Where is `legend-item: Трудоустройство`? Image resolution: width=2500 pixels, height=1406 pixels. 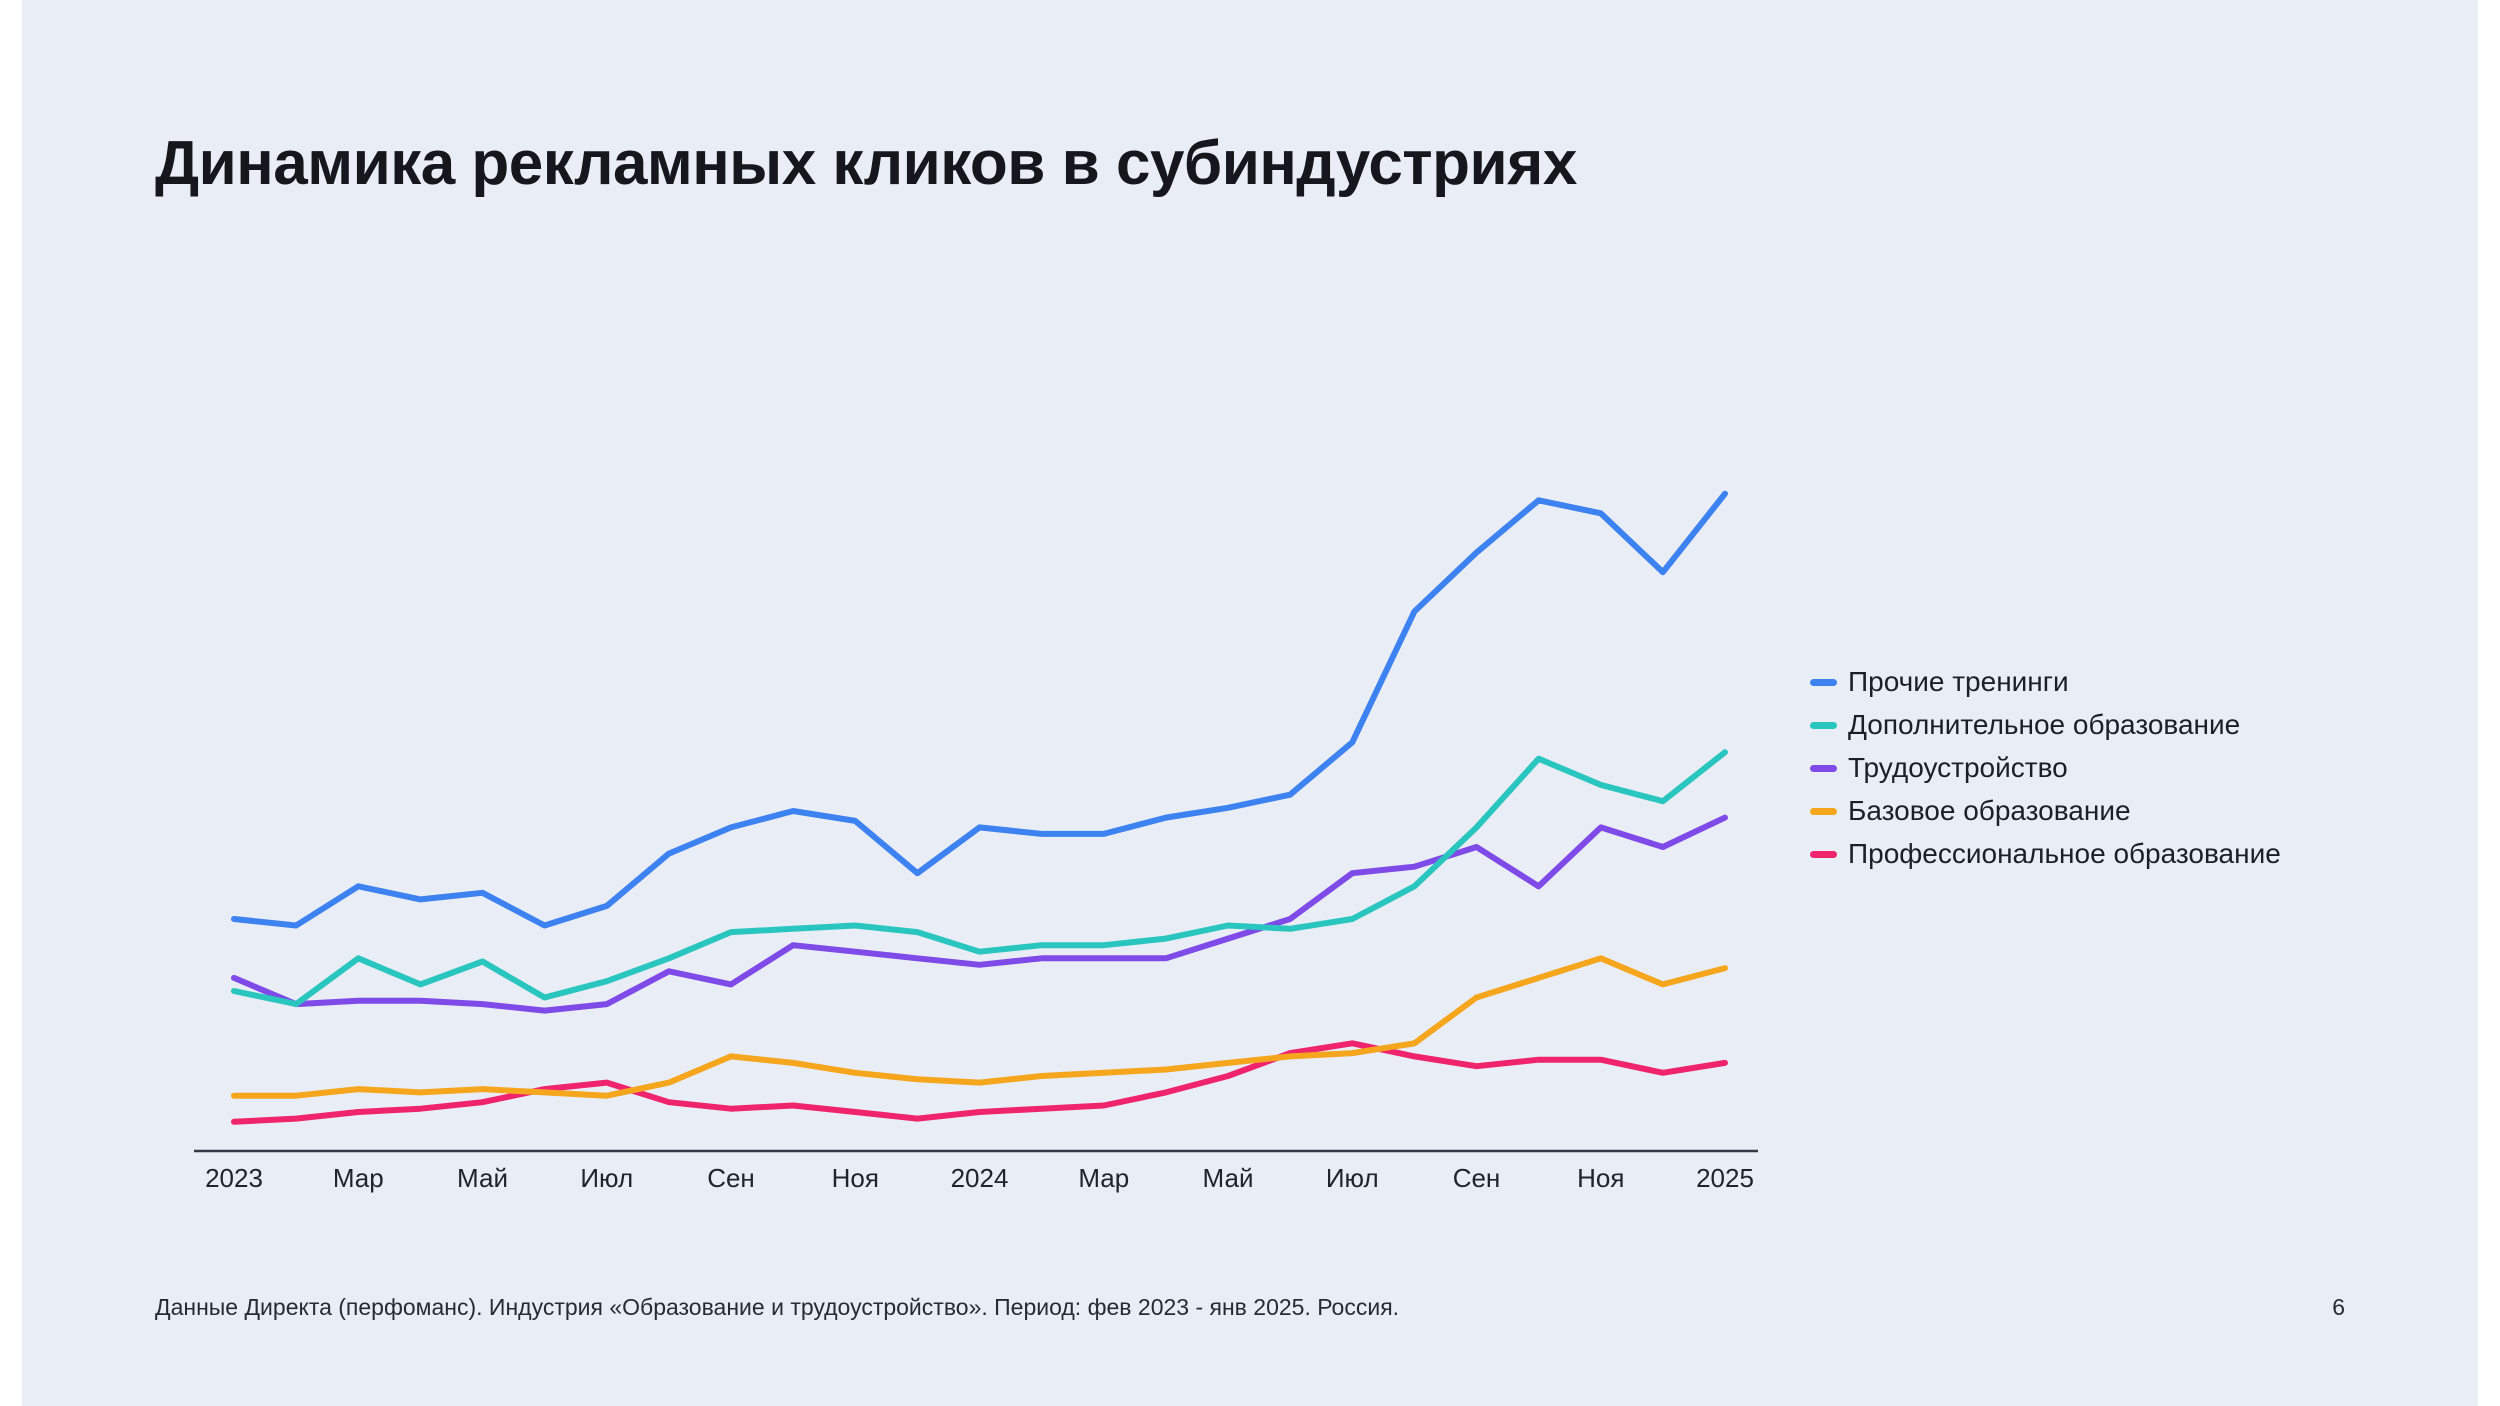 legend-item: Трудоустройство is located at coordinates (2045, 767).